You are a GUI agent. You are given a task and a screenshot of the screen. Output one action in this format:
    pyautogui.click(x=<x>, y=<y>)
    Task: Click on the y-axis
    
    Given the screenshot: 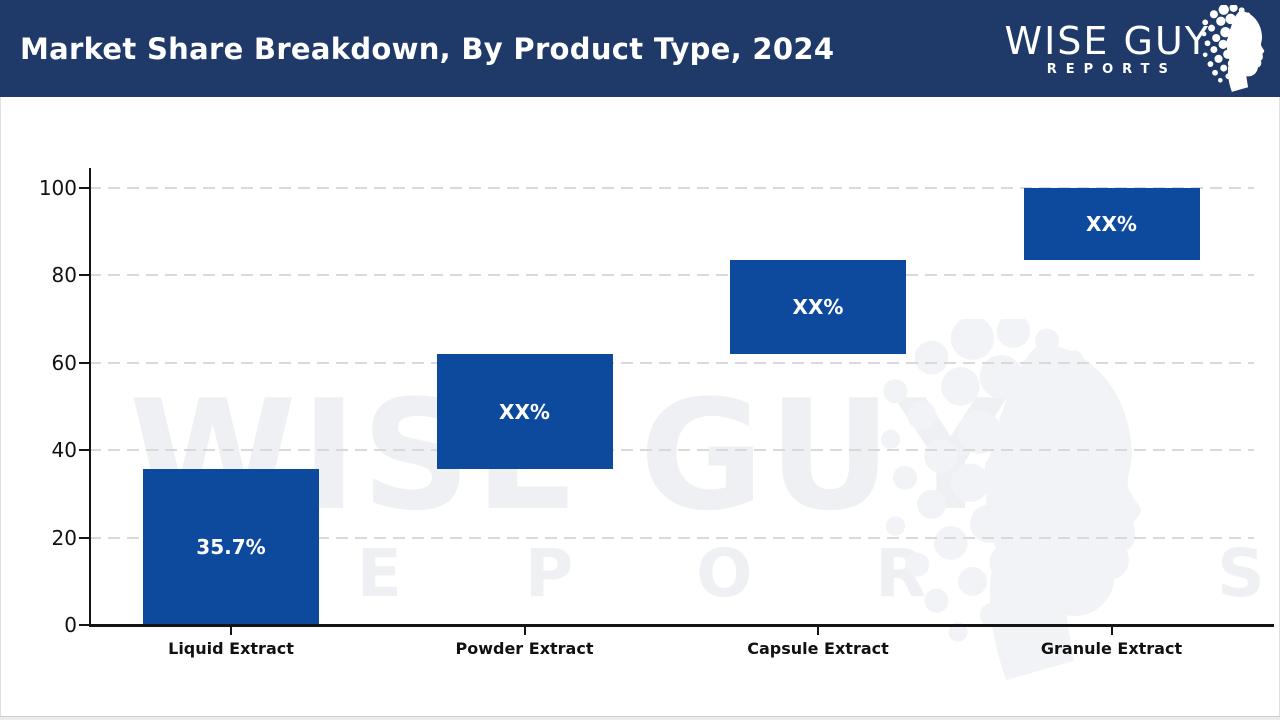 What is the action you would take?
    pyautogui.click(x=90, y=397)
    